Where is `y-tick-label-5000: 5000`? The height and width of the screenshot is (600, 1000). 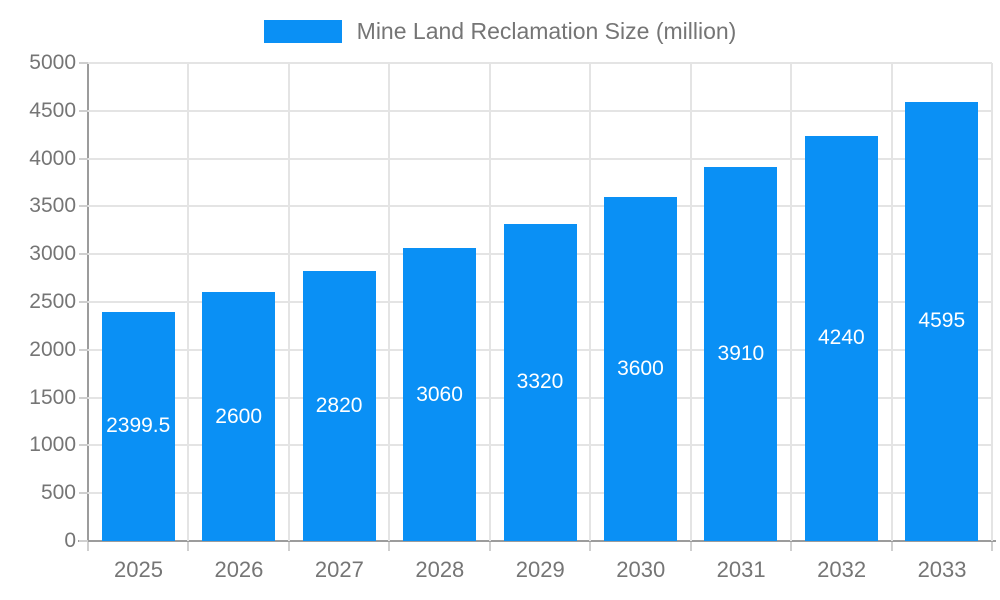
y-tick-label-5000: 5000 is located at coordinates (52, 62).